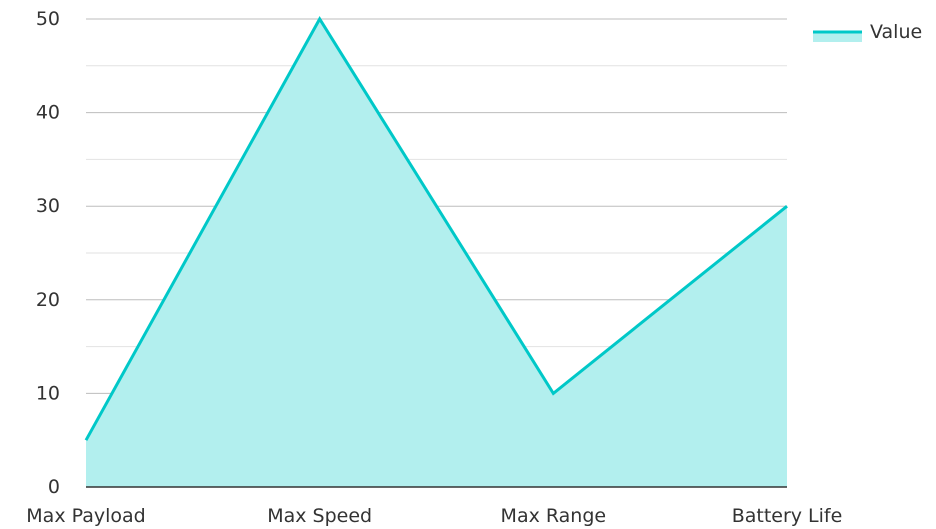 The image size is (936, 529). What do you see at coordinates (867, 32) in the screenshot?
I see `legend: Value` at bounding box center [867, 32].